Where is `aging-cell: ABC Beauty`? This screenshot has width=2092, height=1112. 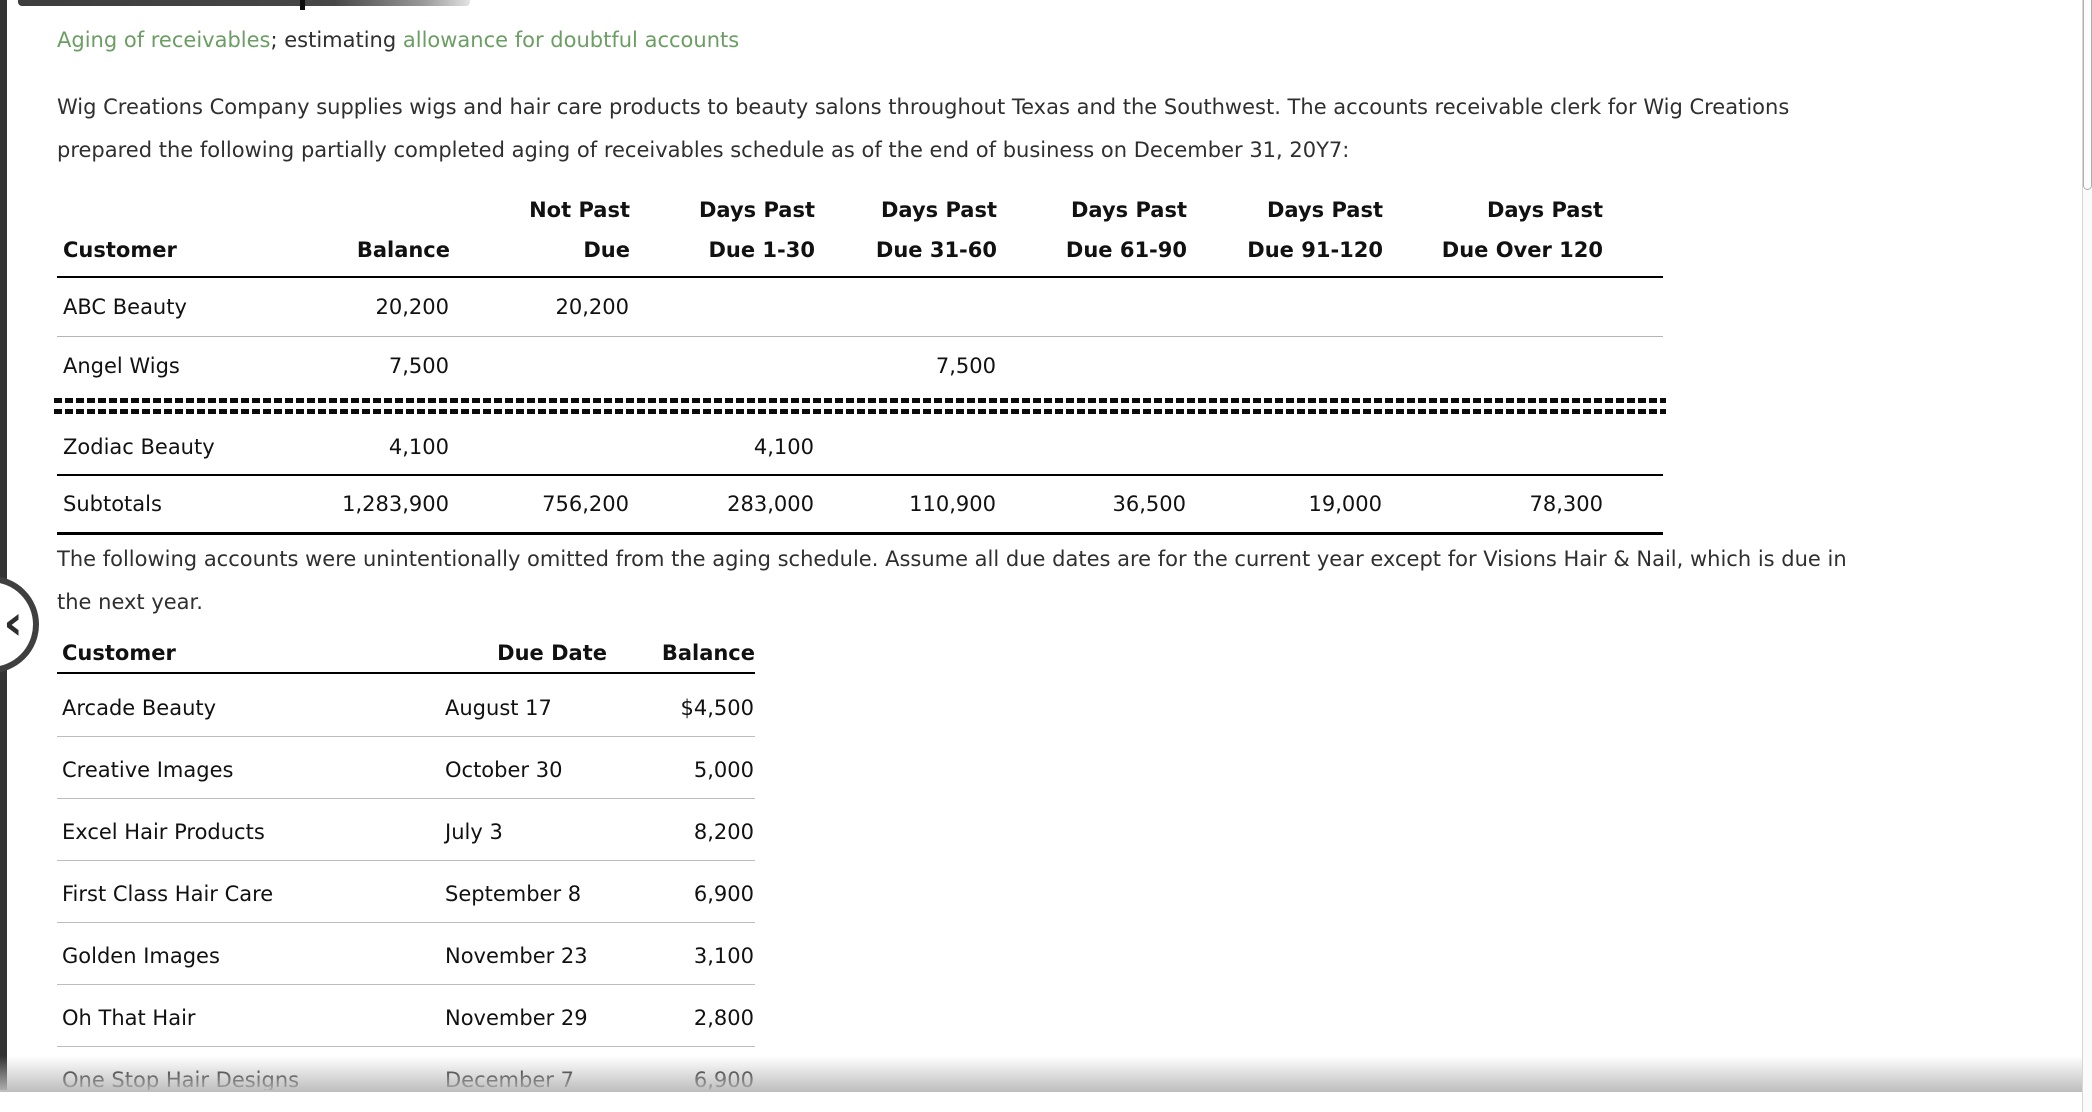 aging-cell: ABC Beauty is located at coordinates (125, 307).